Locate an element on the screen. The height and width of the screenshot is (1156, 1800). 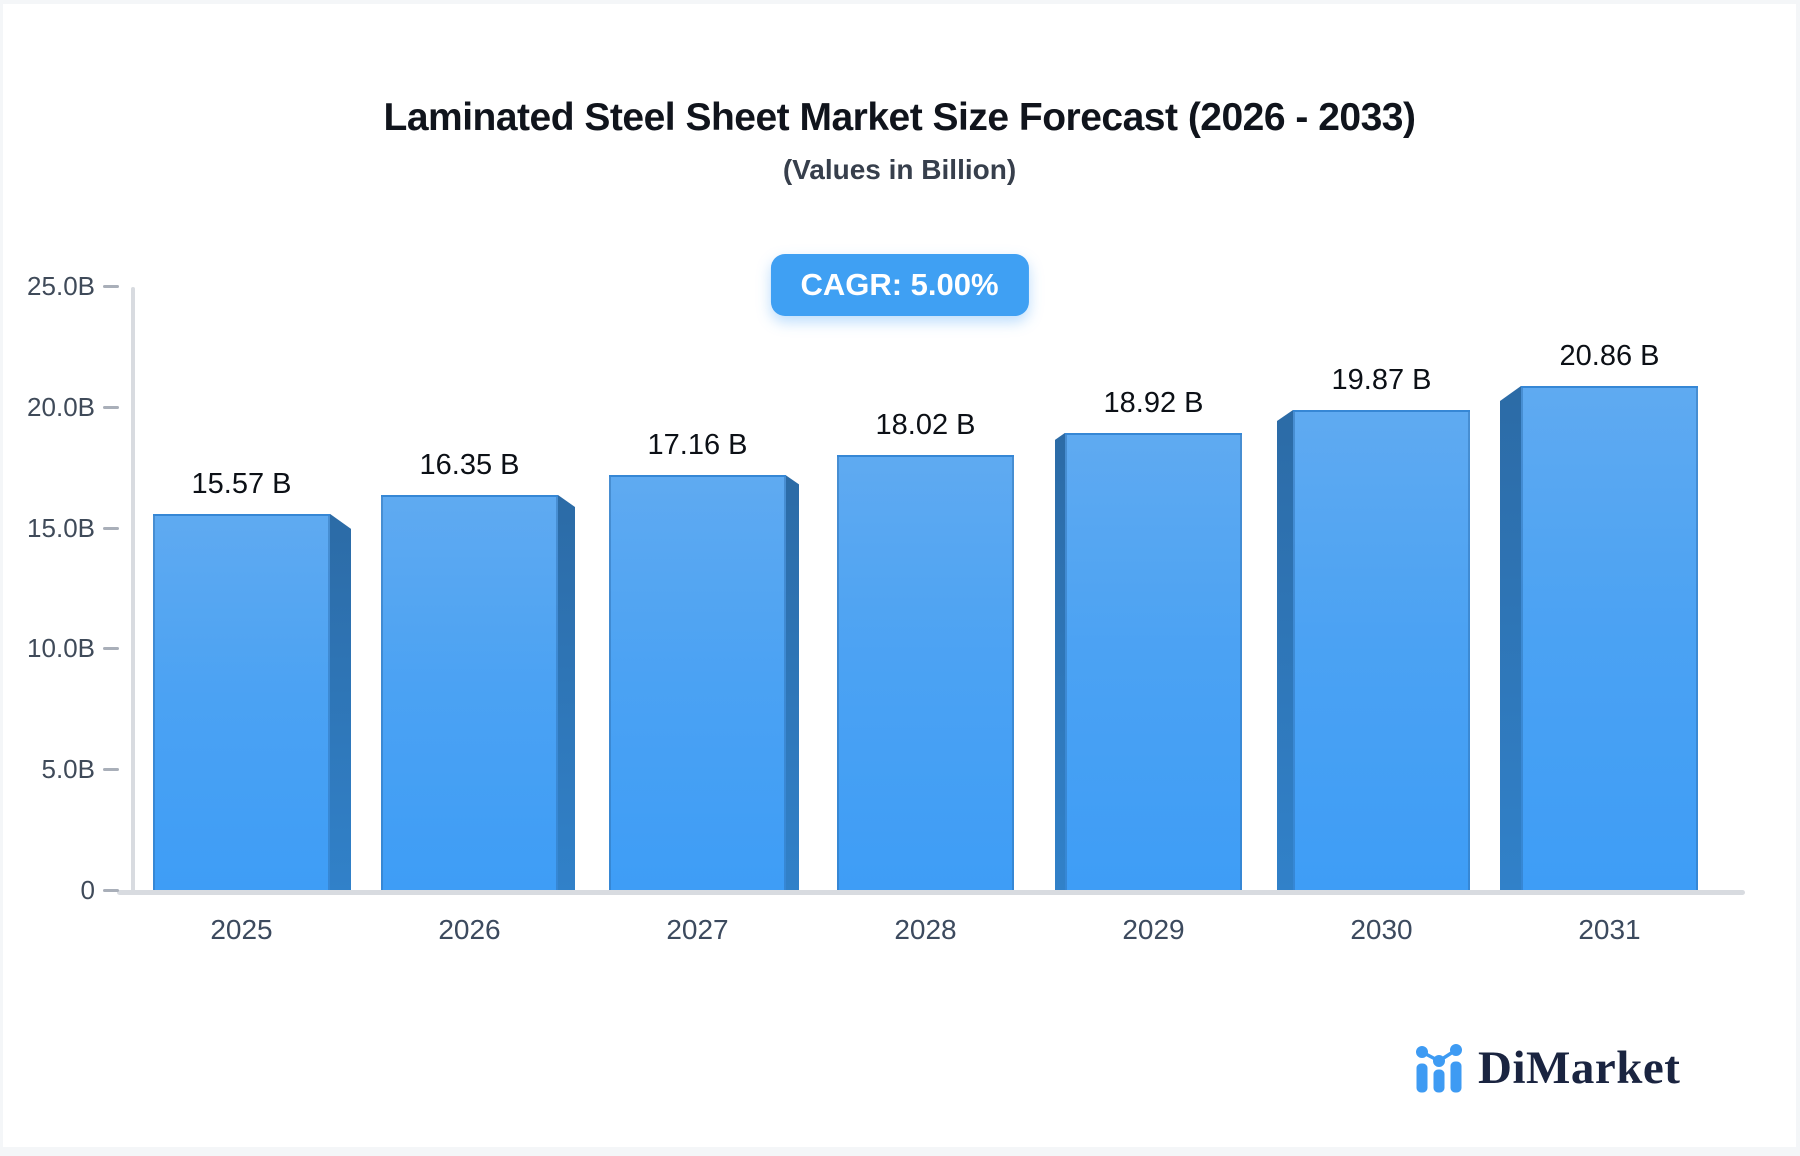
y-tick-label: 10.0B is located at coordinates (61, 648).